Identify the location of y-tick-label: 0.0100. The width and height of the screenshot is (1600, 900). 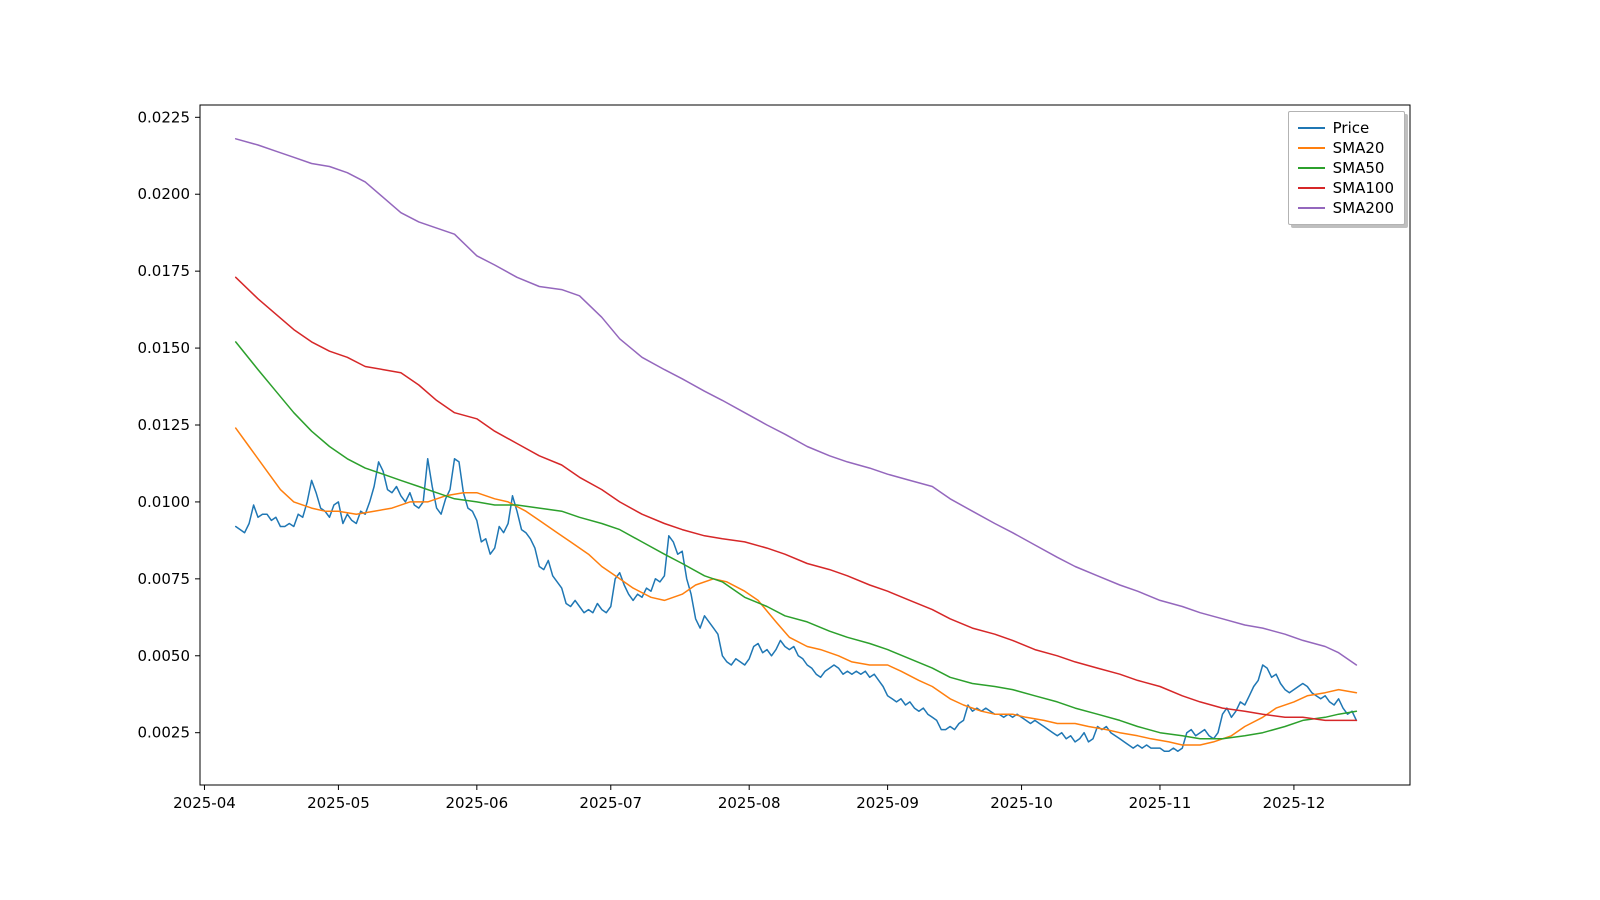
(164, 502).